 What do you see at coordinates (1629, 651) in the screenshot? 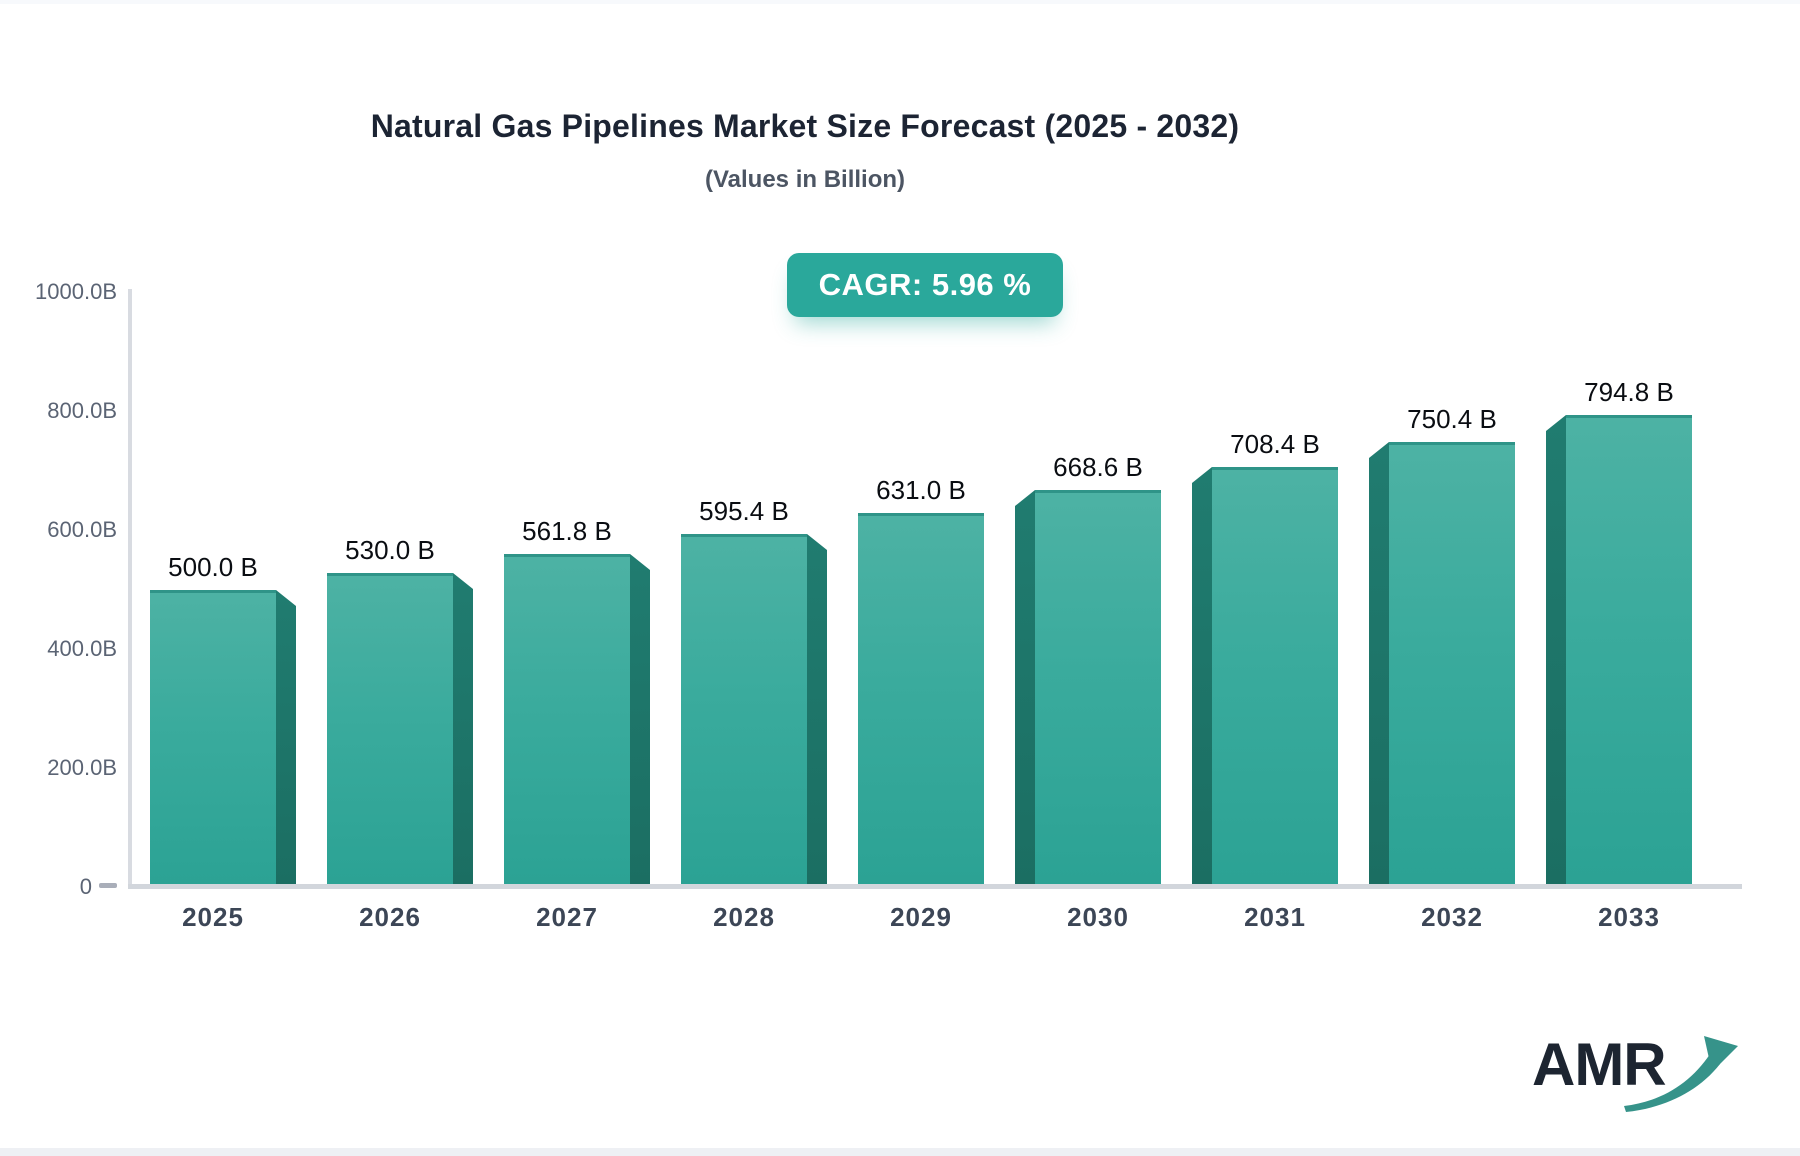
I see `bar-2033` at bounding box center [1629, 651].